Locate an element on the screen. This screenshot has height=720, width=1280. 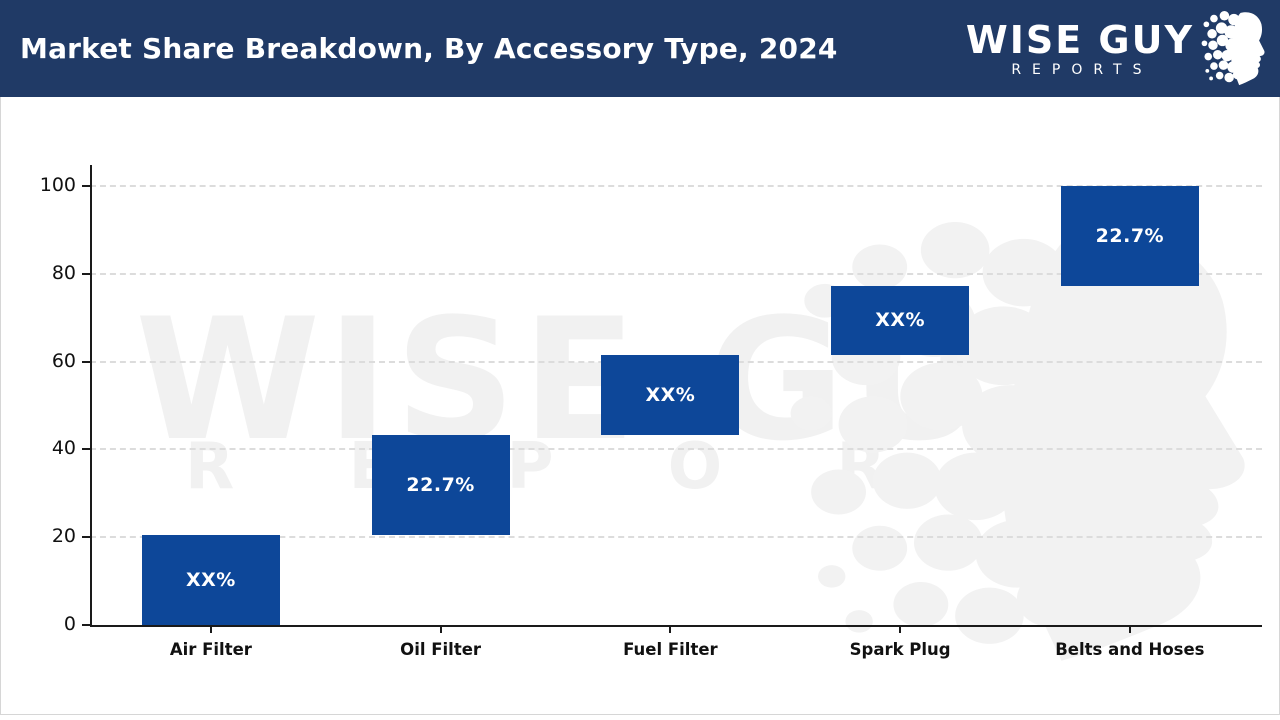
y-tick-label: 60 is located at coordinates (63, 360).